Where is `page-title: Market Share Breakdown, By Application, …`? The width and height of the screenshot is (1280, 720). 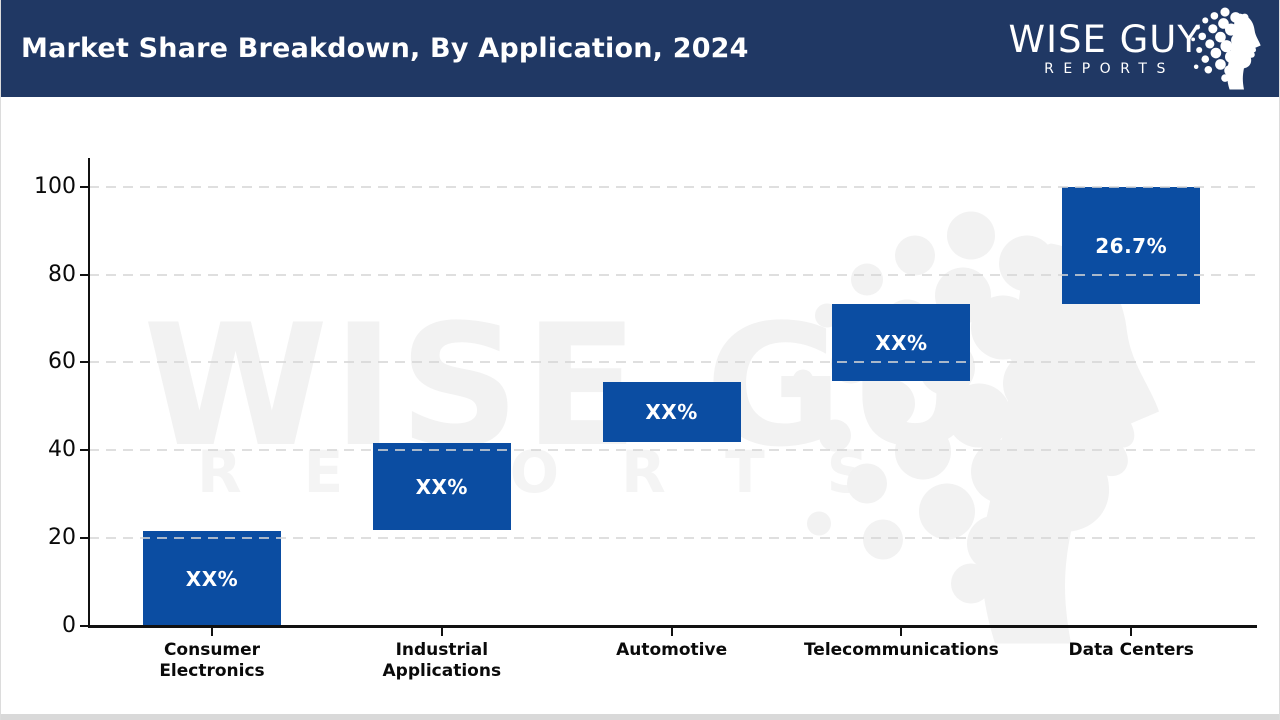
page-title: Market Share Breakdown, By Application, … is located at coordinates (385, 48).